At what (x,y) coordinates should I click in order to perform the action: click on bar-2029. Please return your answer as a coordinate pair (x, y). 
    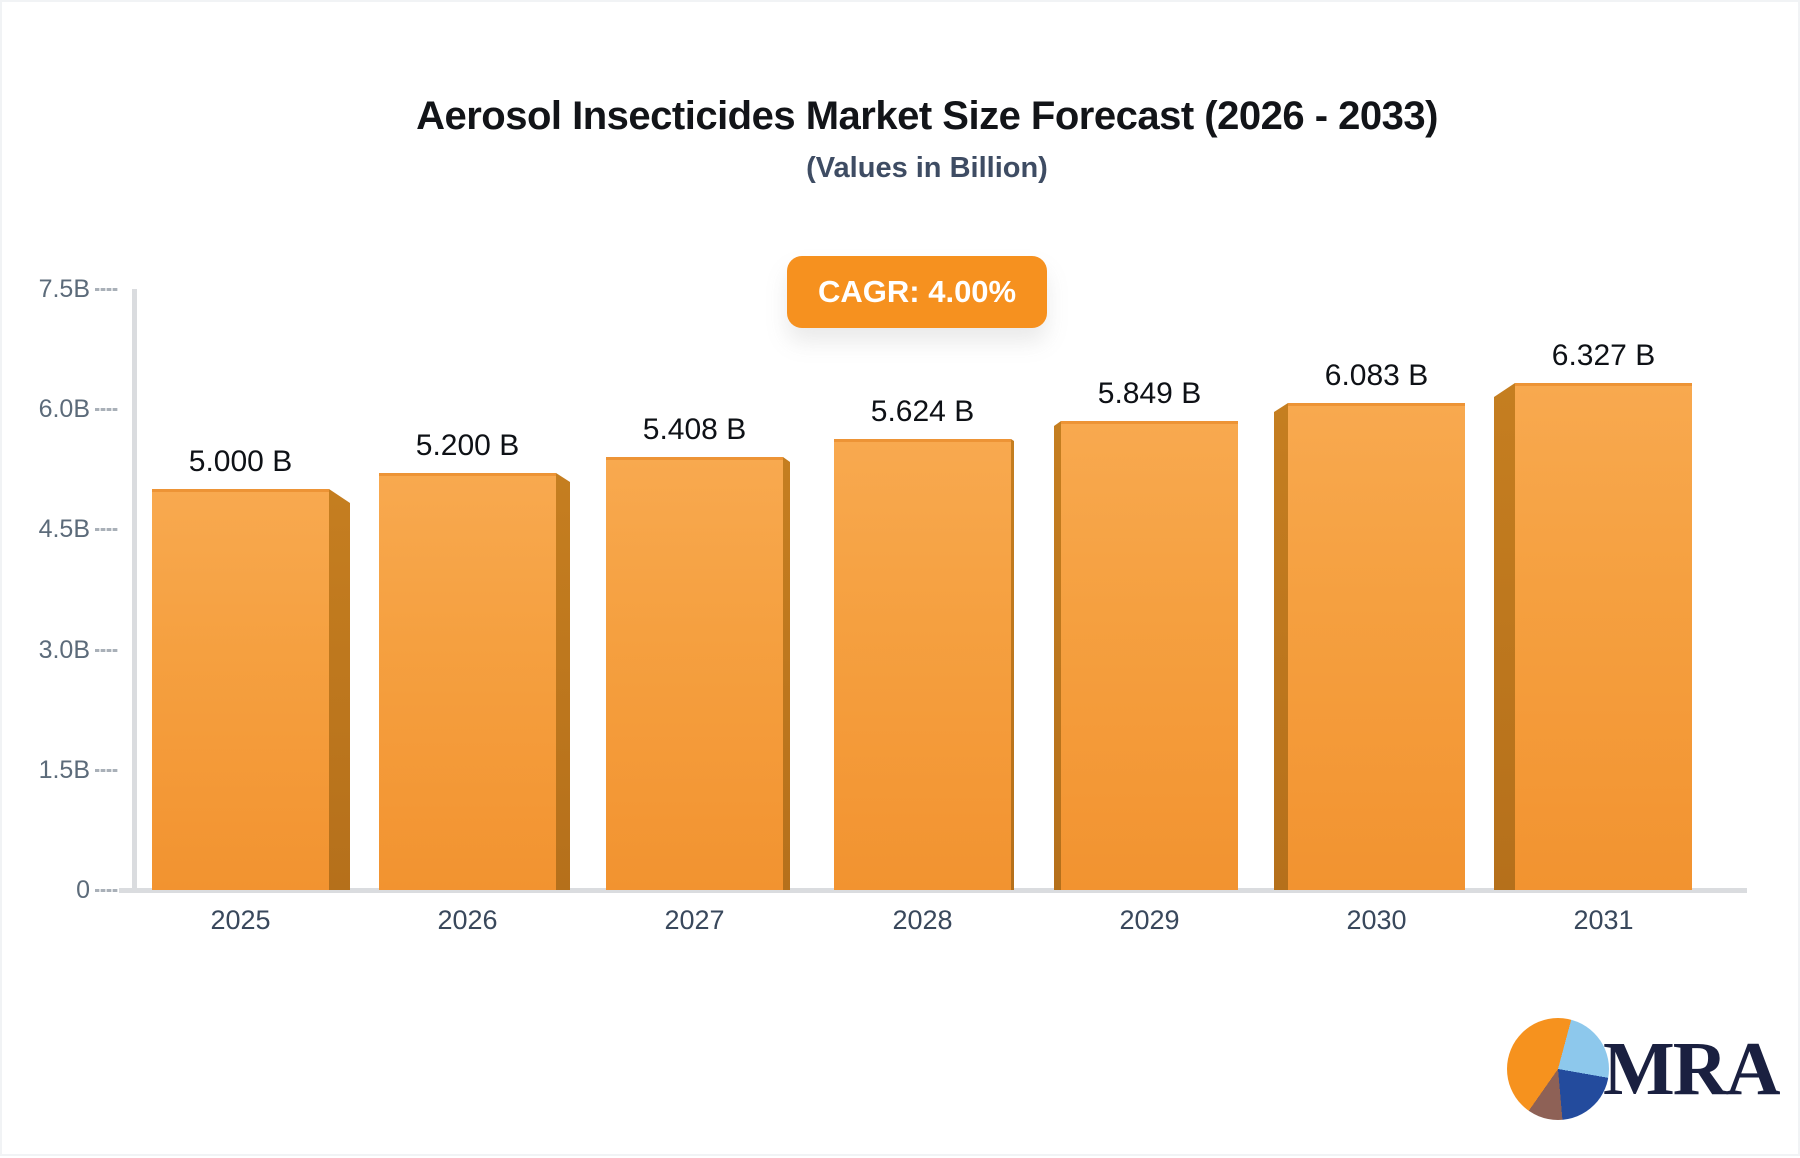
    Looking at the image, I should click on (1146, 655).